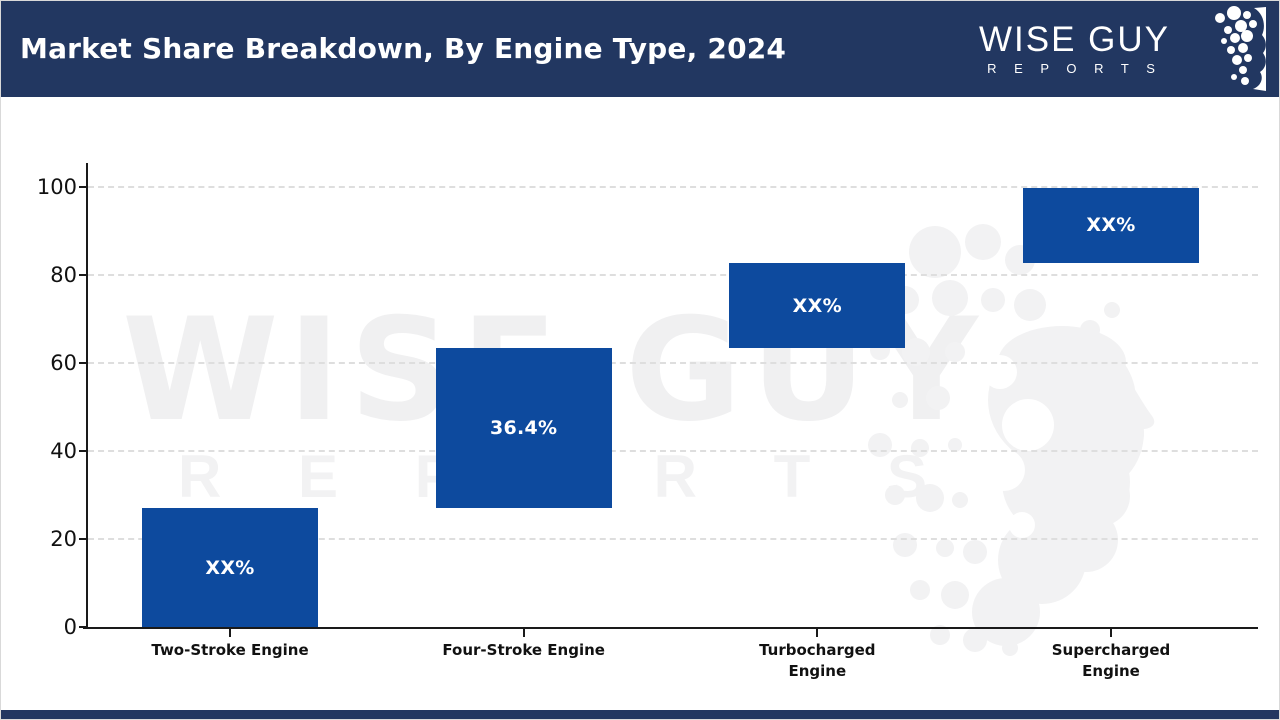 The width and height of the screenshot is (1280, 720). I want to click on x-axis-category-label: Four-Stroke Engine, so click(523, 650).